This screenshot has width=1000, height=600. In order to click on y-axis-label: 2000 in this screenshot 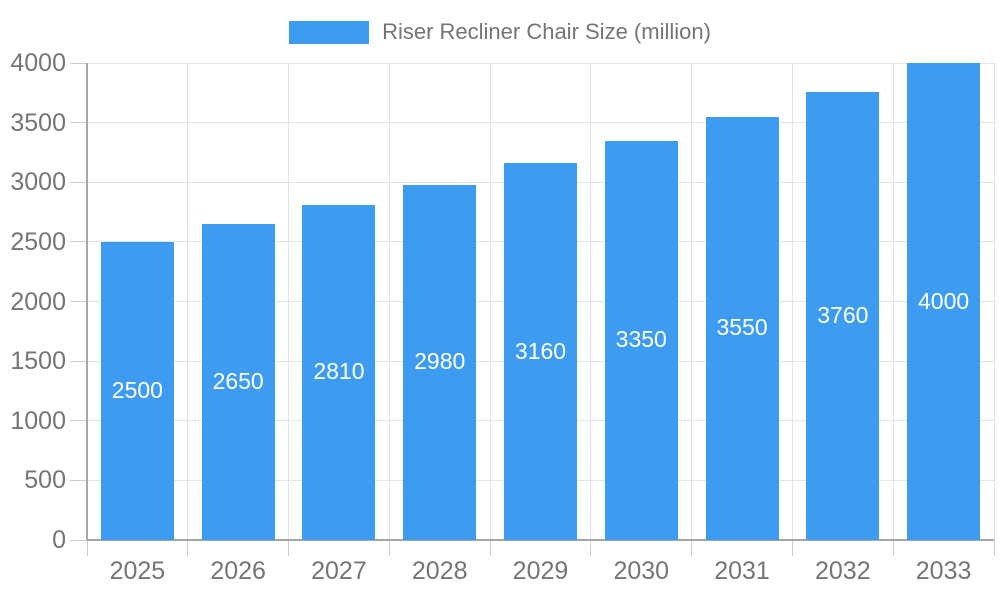, I will do `click(38, 301)`.